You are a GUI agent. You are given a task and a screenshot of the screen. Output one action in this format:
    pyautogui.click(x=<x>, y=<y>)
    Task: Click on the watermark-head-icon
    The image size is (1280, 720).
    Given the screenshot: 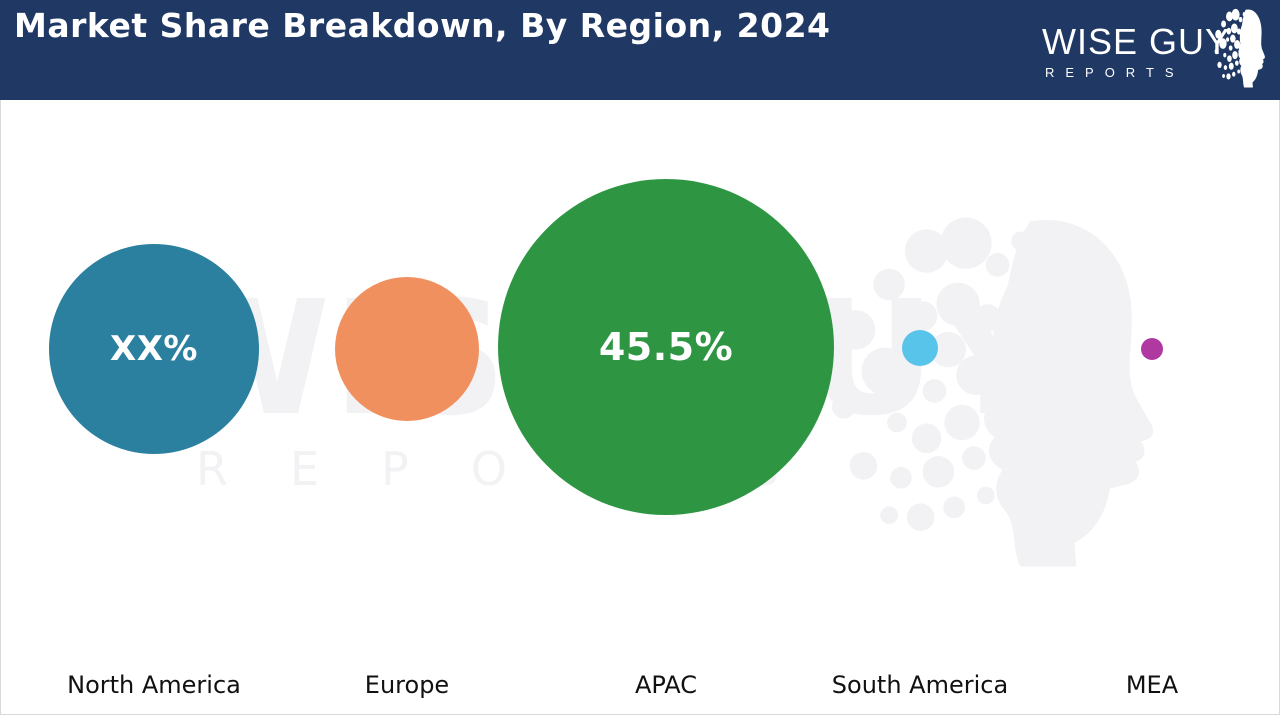 What is the action you would take?
    pyautogui.click(x=992, y=392)
    